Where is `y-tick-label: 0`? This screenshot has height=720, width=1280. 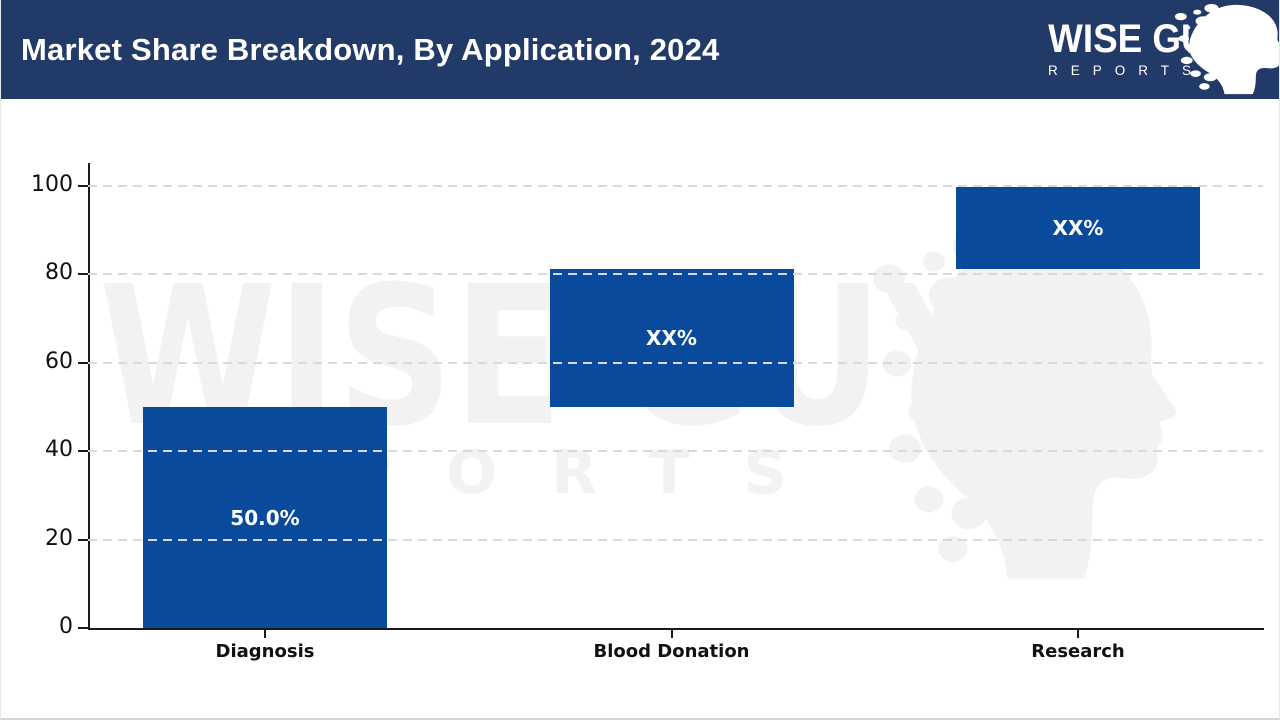 y-tick-label: 0 is located at coordinates (66, 626).